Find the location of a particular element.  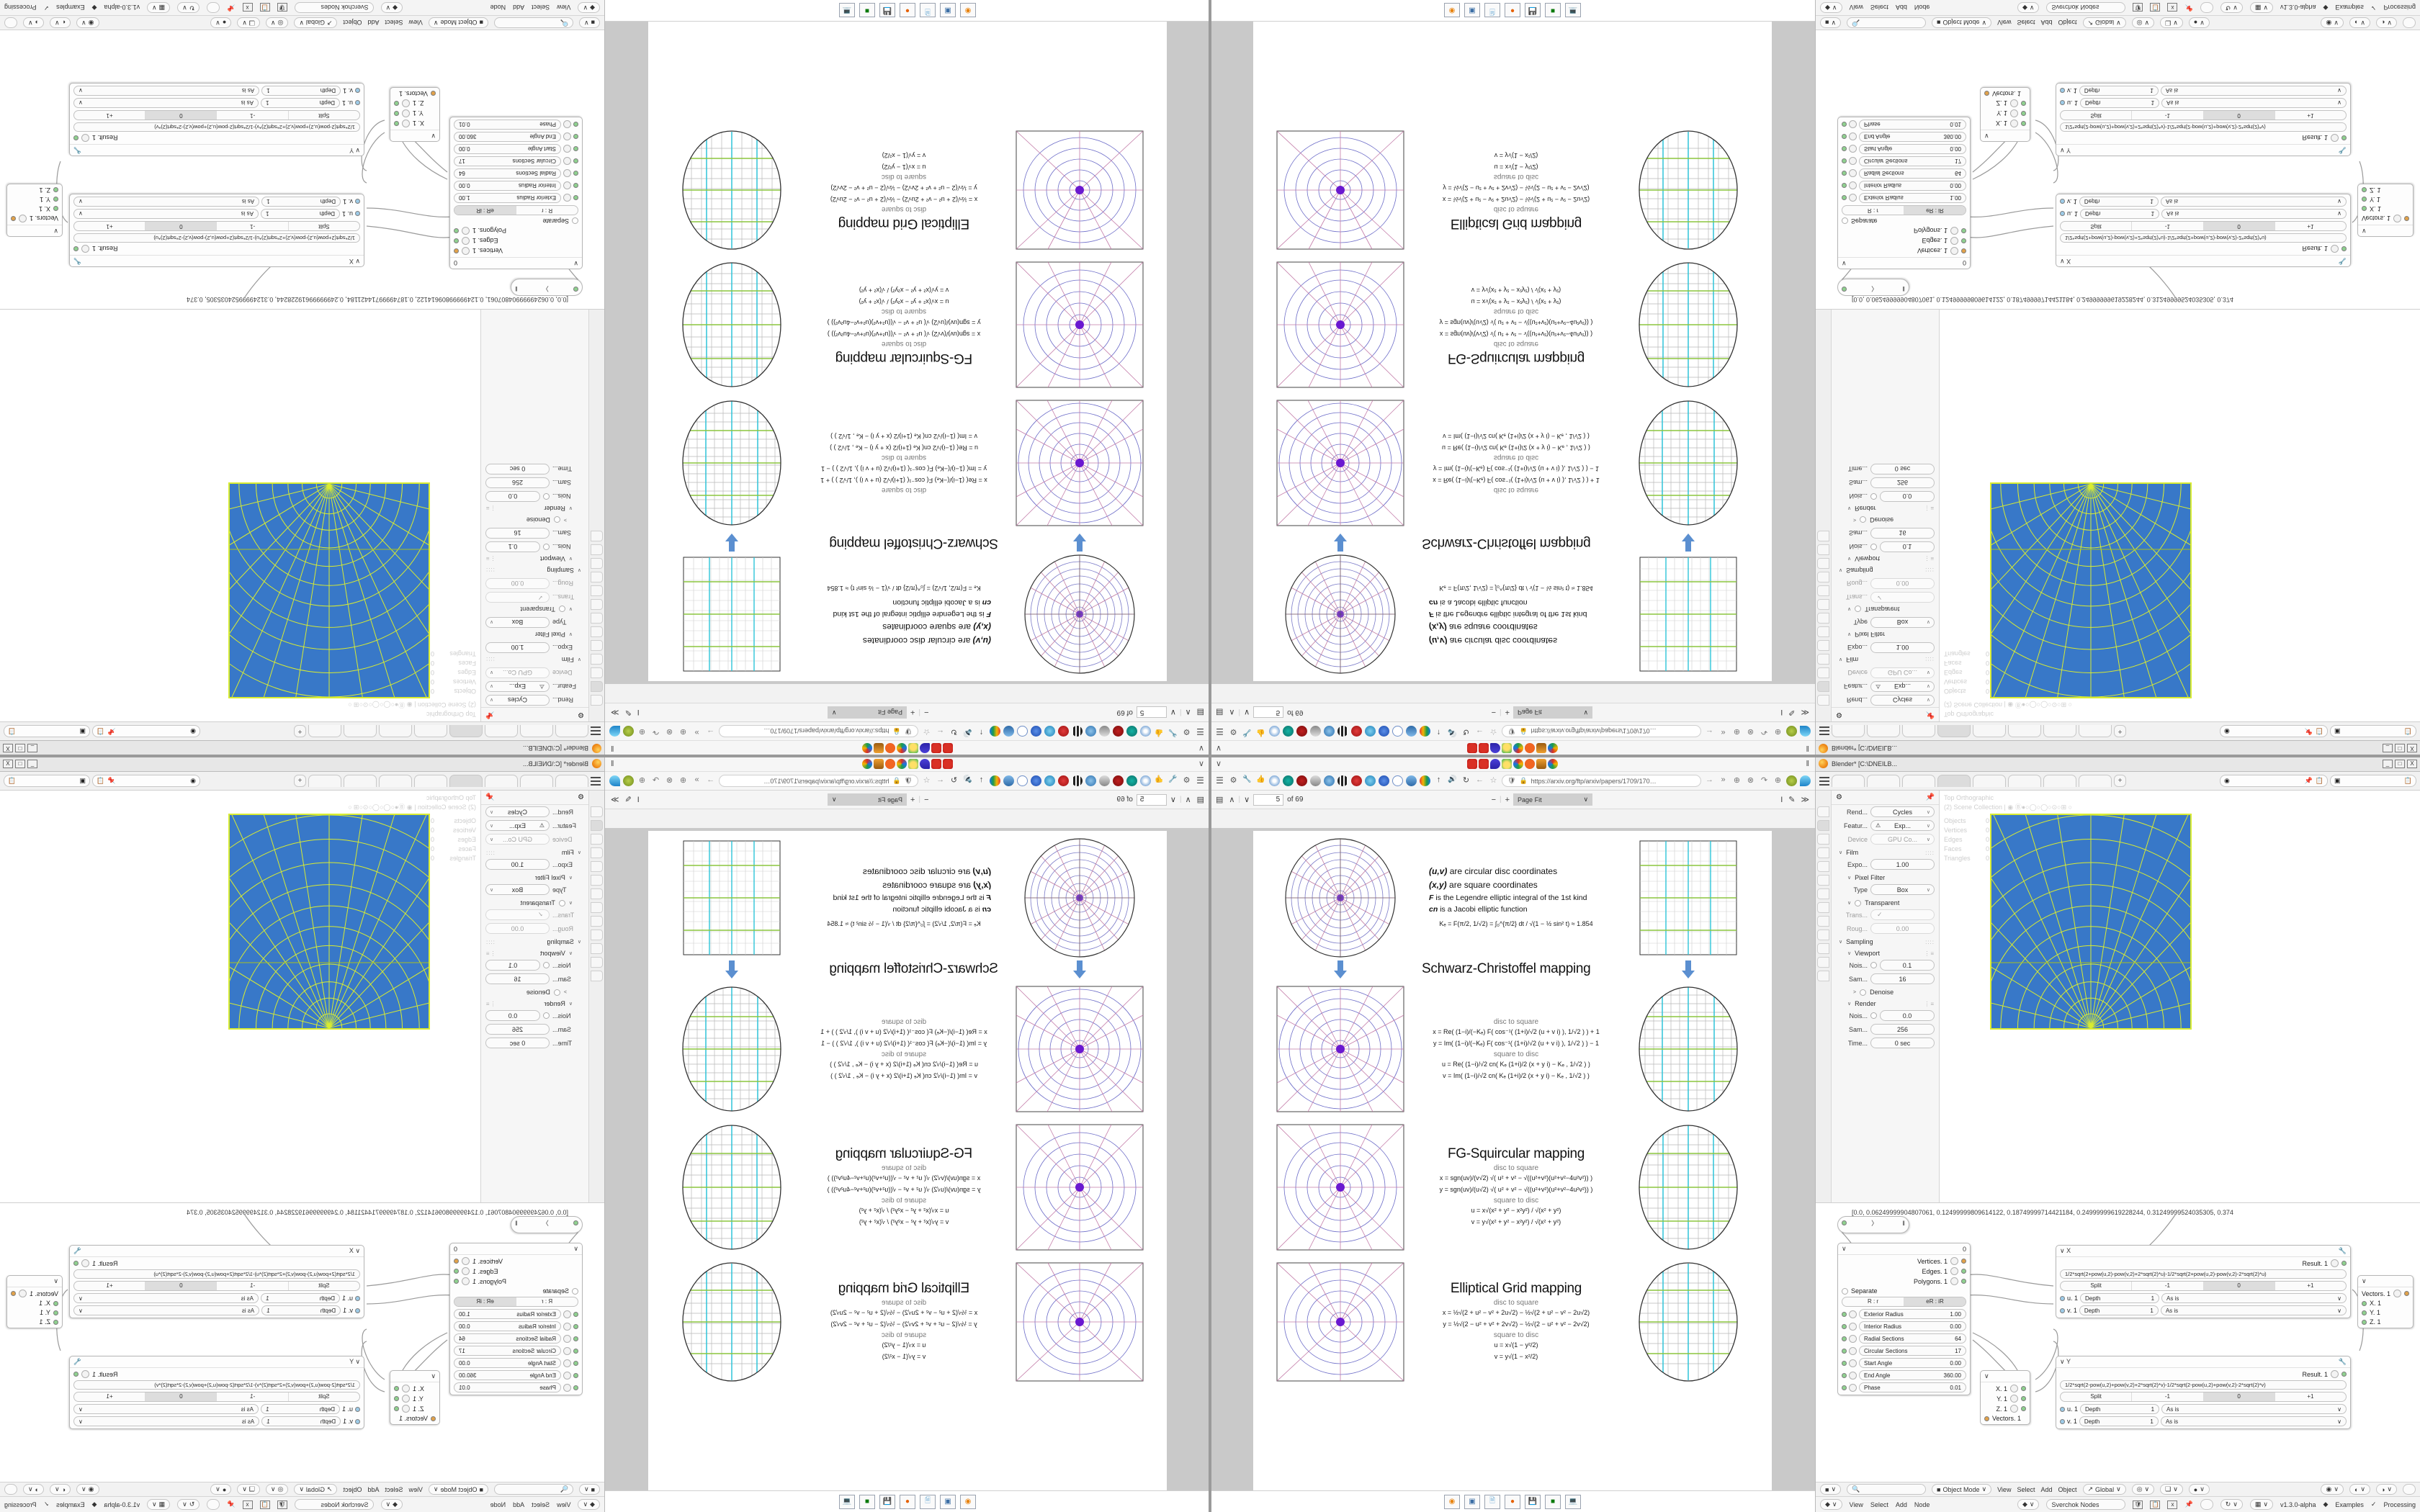

collection-properties-tab is located at coordinates (597, 618).